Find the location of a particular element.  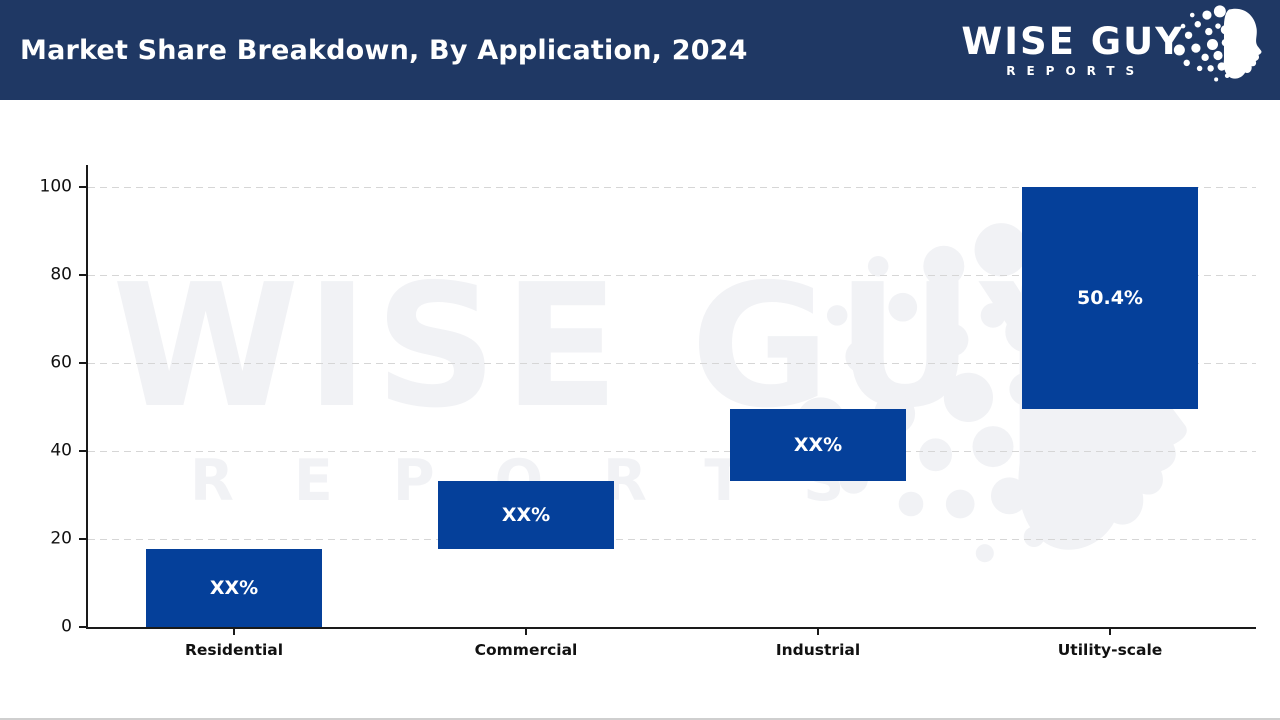

x-category-label: Utility-scale is located at coordinates (1110, 650).